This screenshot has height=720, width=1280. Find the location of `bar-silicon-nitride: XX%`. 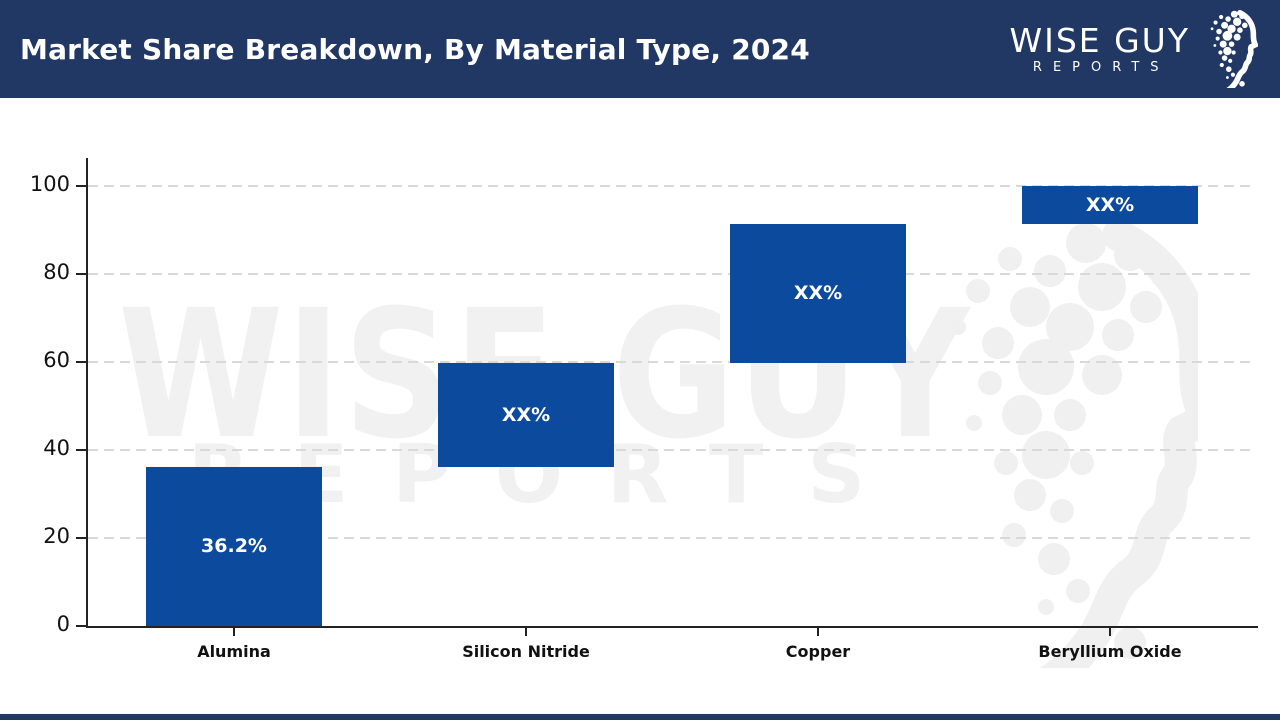

bar-silicon-nitride: XX% is located at coordinates (526, 414).